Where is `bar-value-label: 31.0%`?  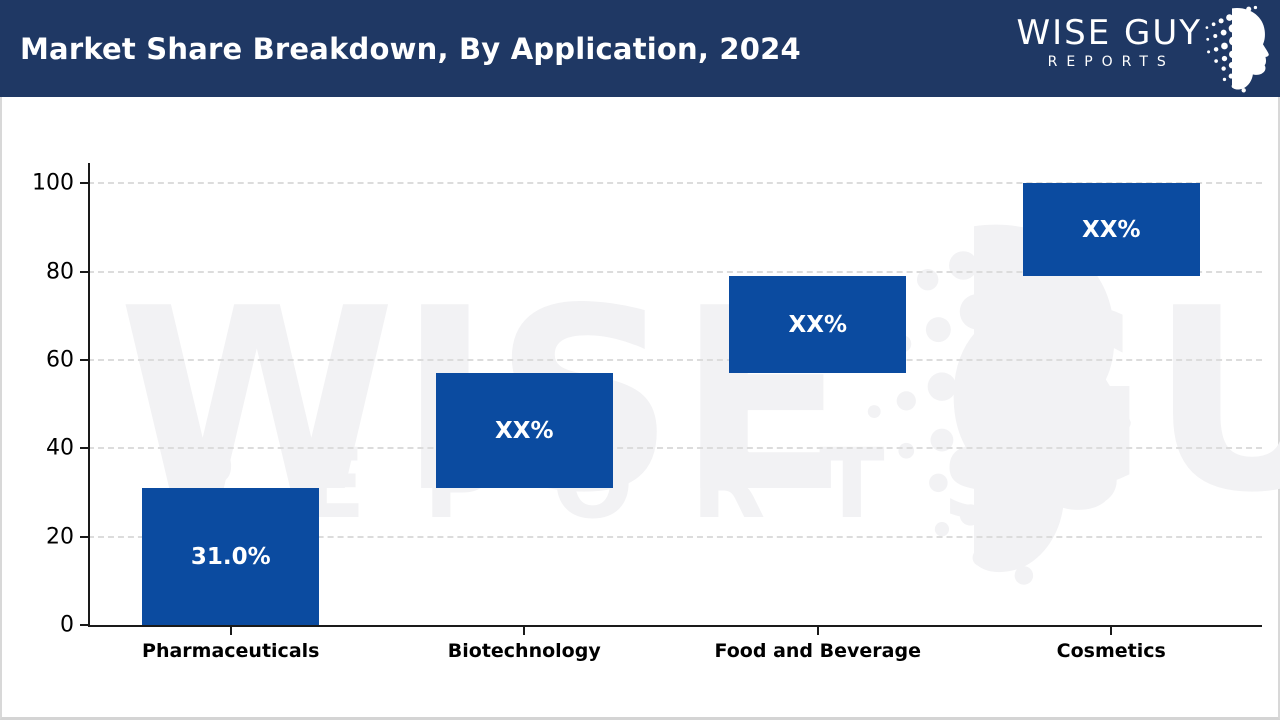
bar-value-label: 31.0% is located at coordinates (230, 556).